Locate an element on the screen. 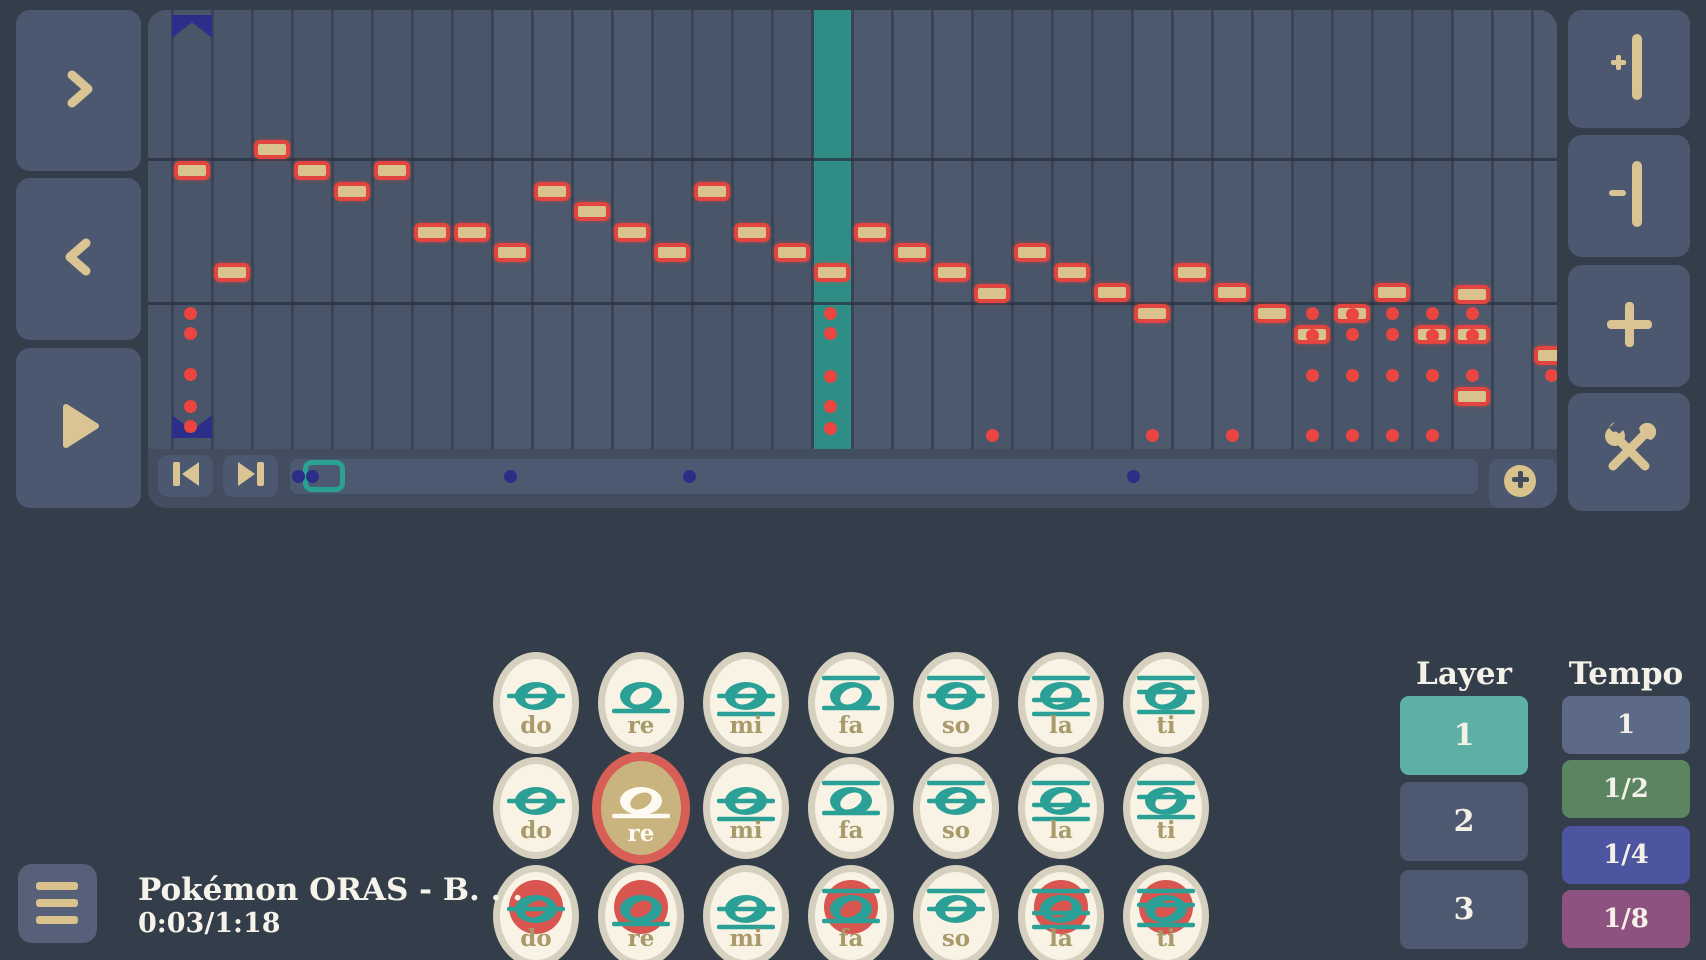  tempo-option-1/8: 1/8 is located at coordinates (1626, 919).